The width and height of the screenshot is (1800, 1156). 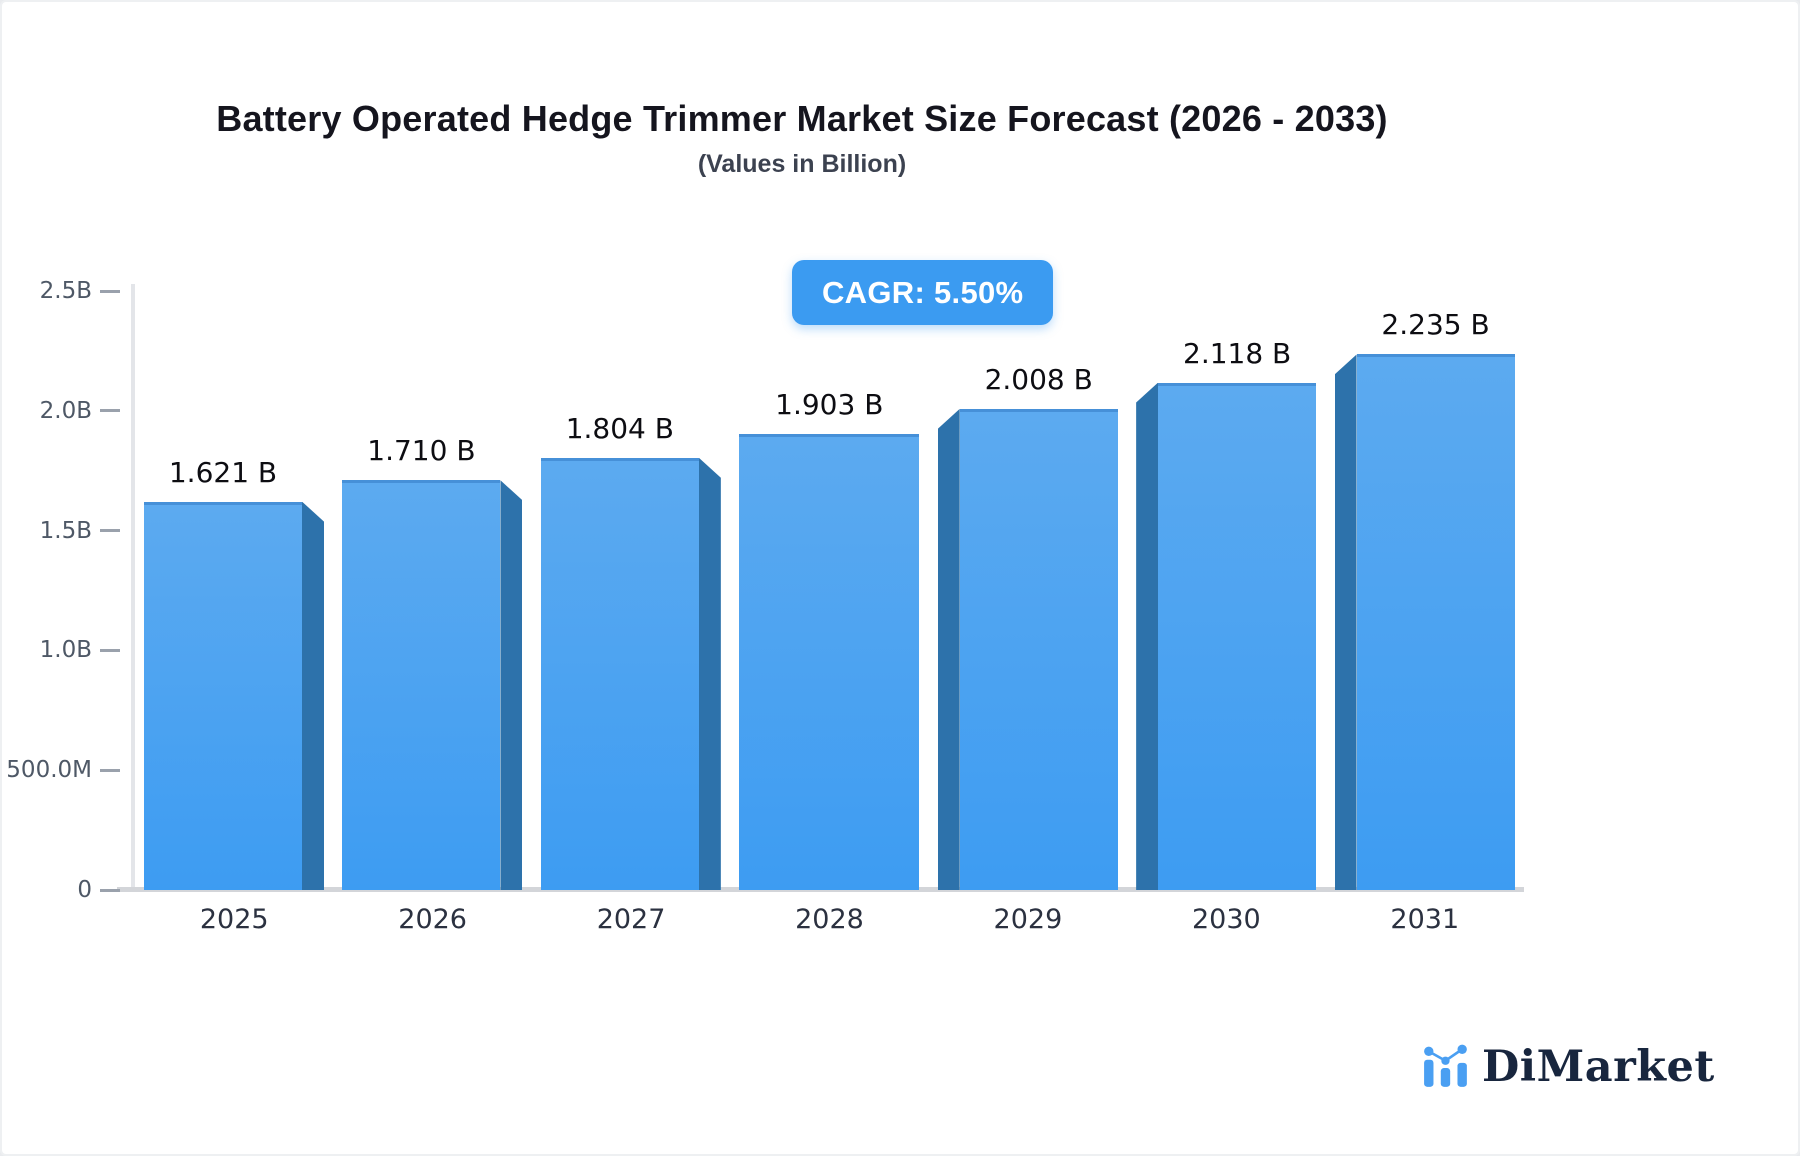 What do you see at coordinates (802, 164) in the screenshot?
I see `chart-subtitle: (Values in Billion)` at bounding box center [802, 164].